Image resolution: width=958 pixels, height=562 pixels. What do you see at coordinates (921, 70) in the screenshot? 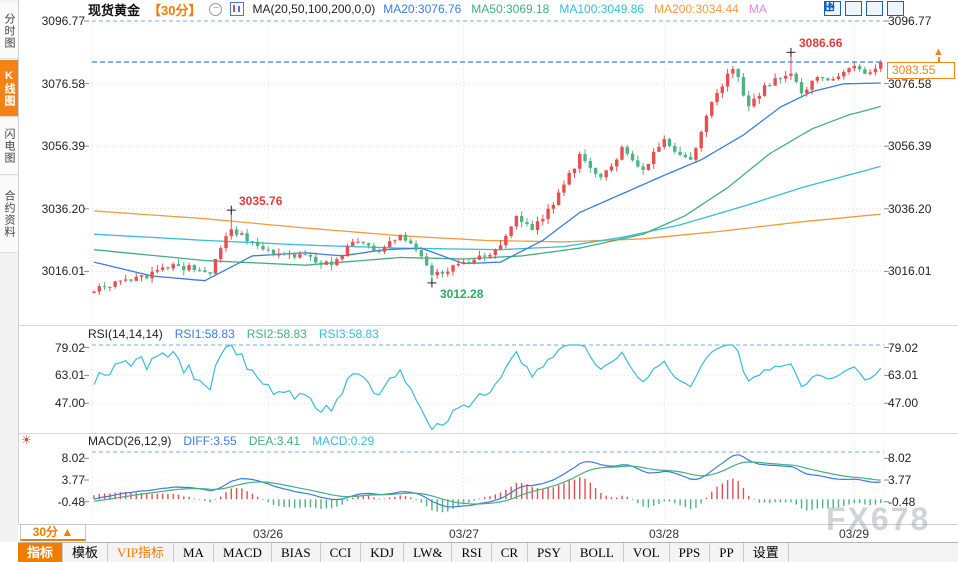
I see `last-price-tag: 3083.55` at bounding box center [921, 70].